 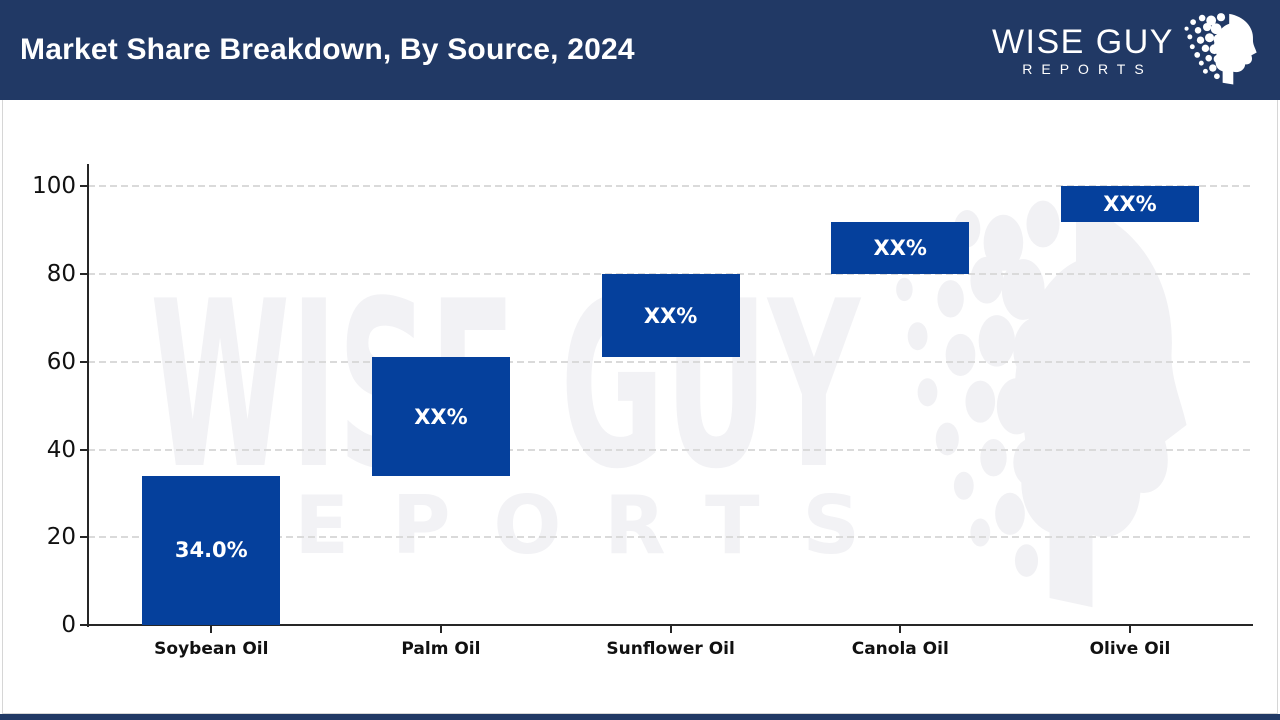 I want to click on y-tick-label: 20, so click(x=61, y=537).